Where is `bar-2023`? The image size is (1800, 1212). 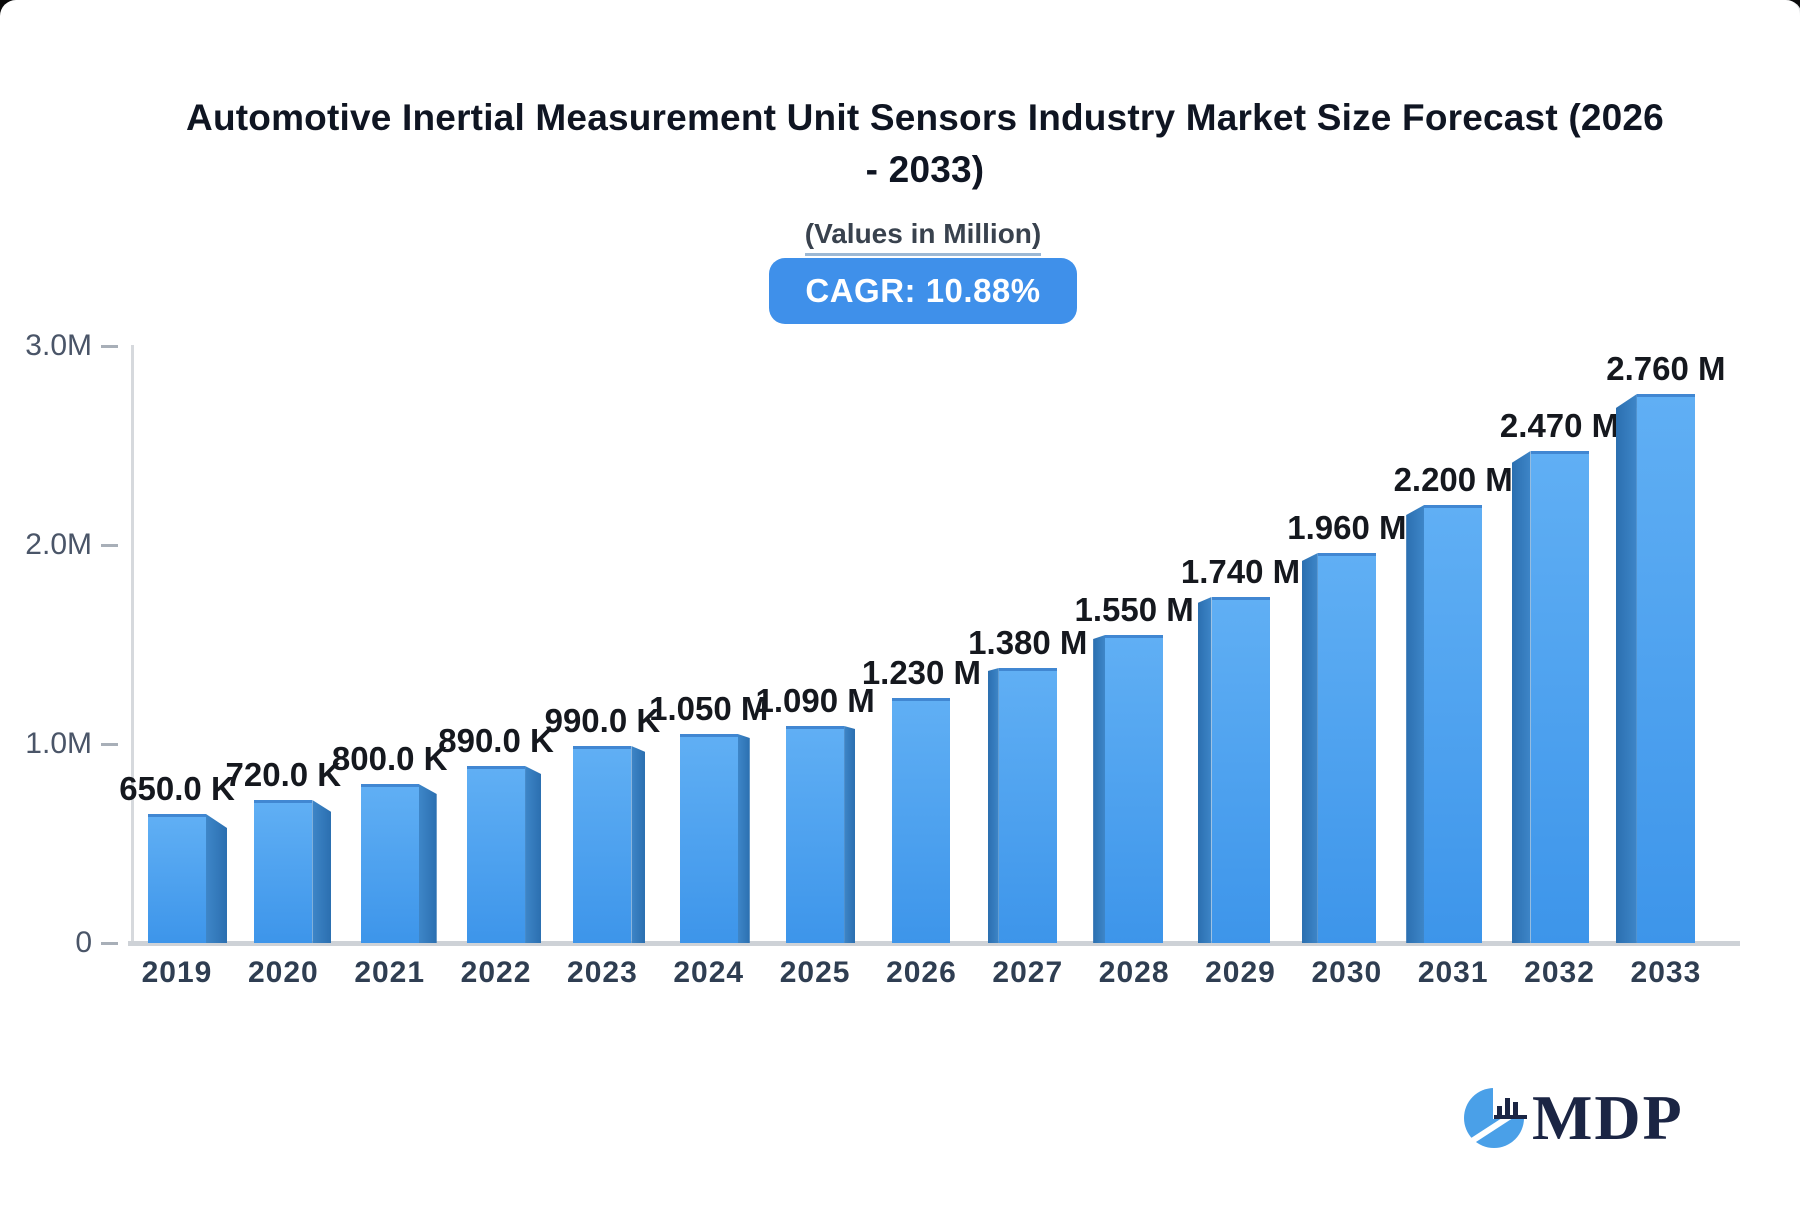
bar-2023 is located at coordinates (602, 844).